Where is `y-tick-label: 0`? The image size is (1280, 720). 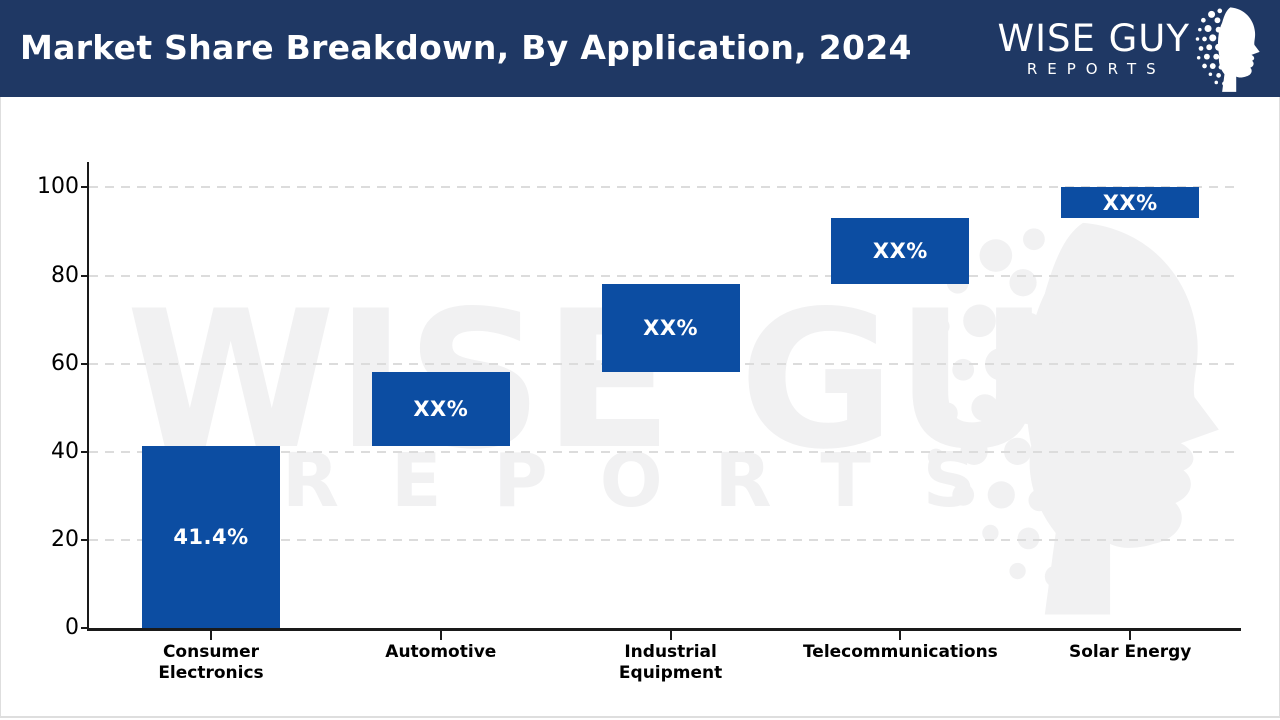 y-tick-label: 0 is located at coordinates (72, 627).